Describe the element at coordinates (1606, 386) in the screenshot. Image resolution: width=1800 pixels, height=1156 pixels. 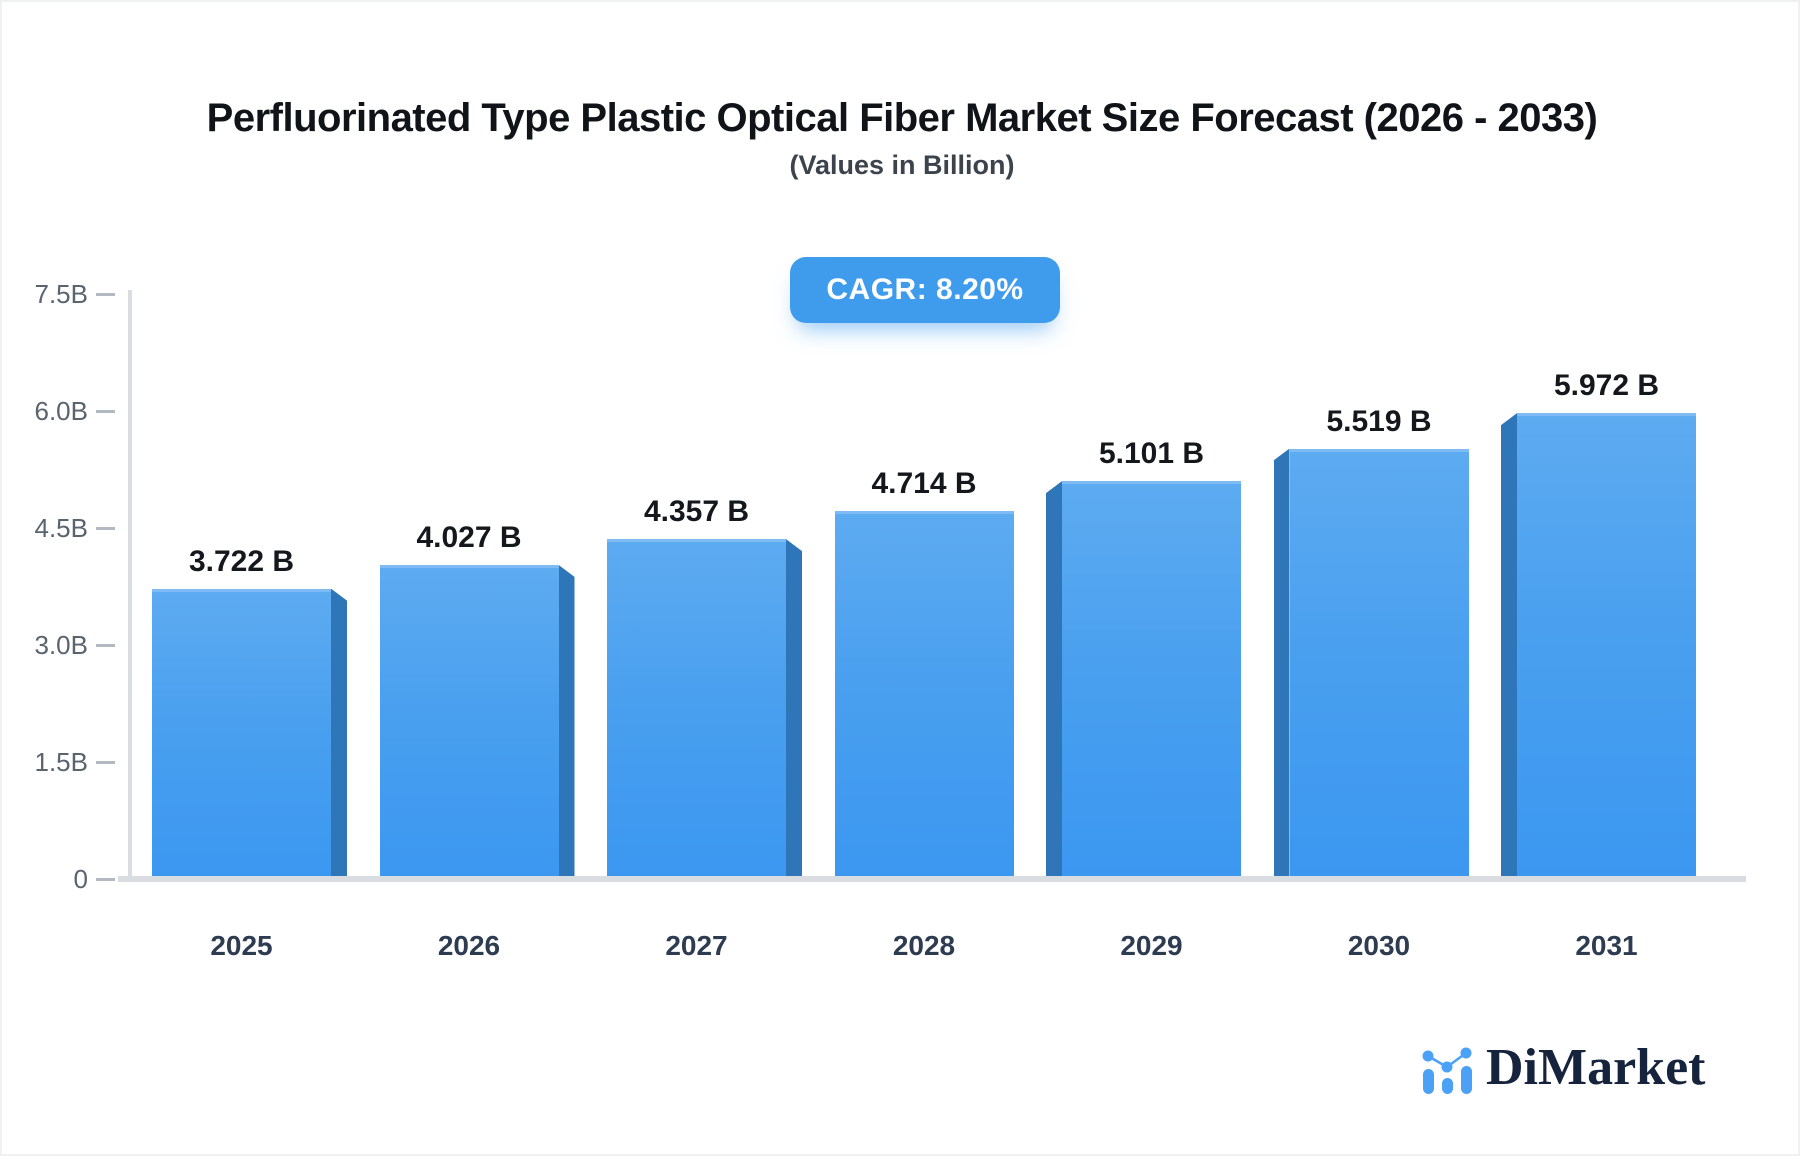
I see `bar-value-label: 5.972 B` at that location.